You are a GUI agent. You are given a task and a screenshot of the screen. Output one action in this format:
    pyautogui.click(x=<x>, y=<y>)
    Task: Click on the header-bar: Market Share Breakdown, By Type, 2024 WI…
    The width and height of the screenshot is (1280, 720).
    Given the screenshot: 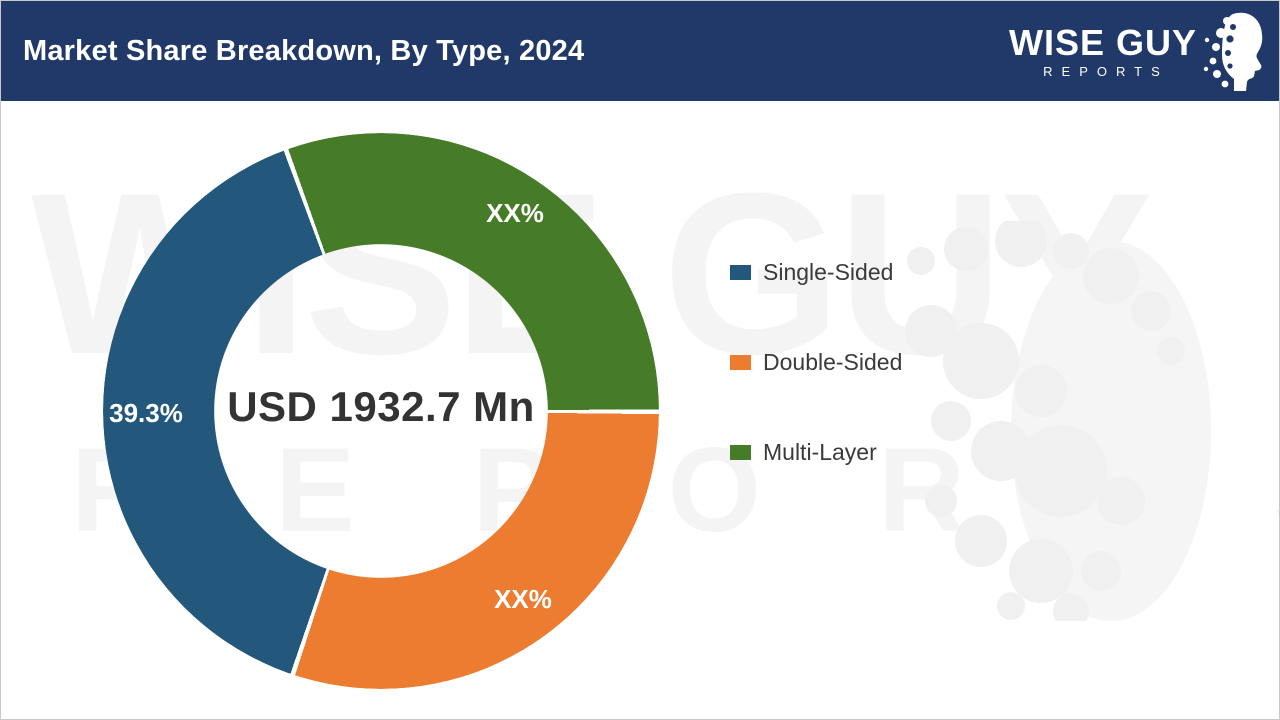 What is the action you would take?
    pyautogui.click(x=640, y=51)
    